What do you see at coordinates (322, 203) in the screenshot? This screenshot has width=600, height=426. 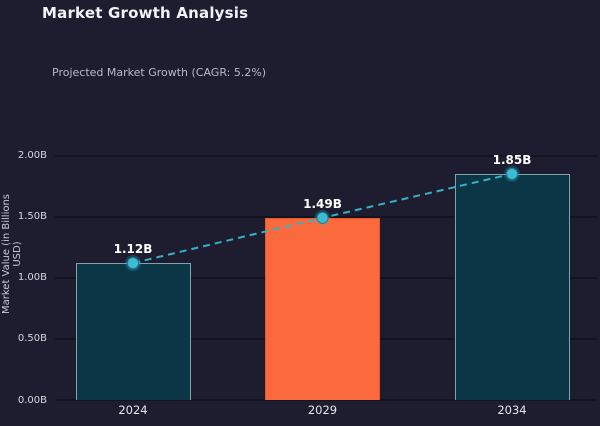 I see `value-label-2029: 1.49B` at bounding box center [322, 203].